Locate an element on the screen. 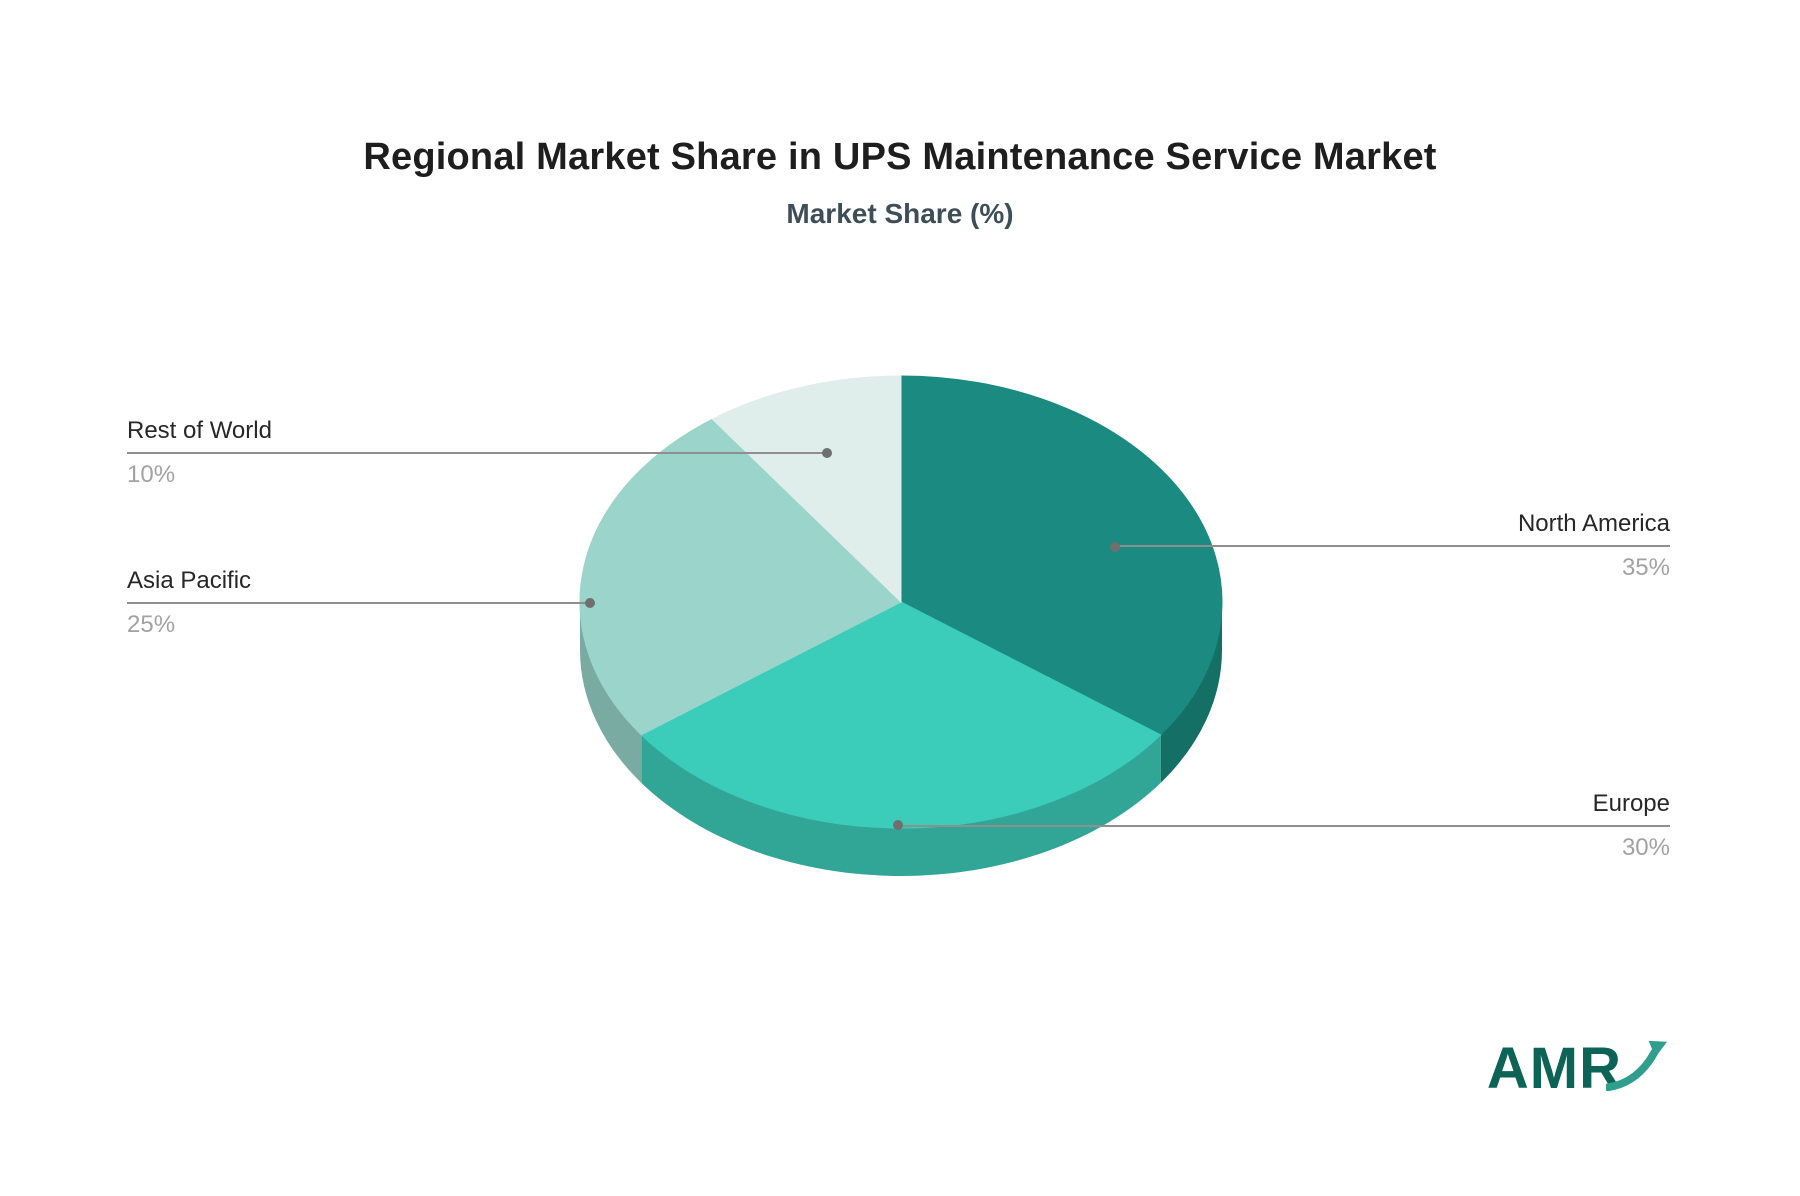 Image resolution: width=1800 pixels, height=1196 pixels. slice-percent-europe: 30% is located at coordinates (1645, 847).